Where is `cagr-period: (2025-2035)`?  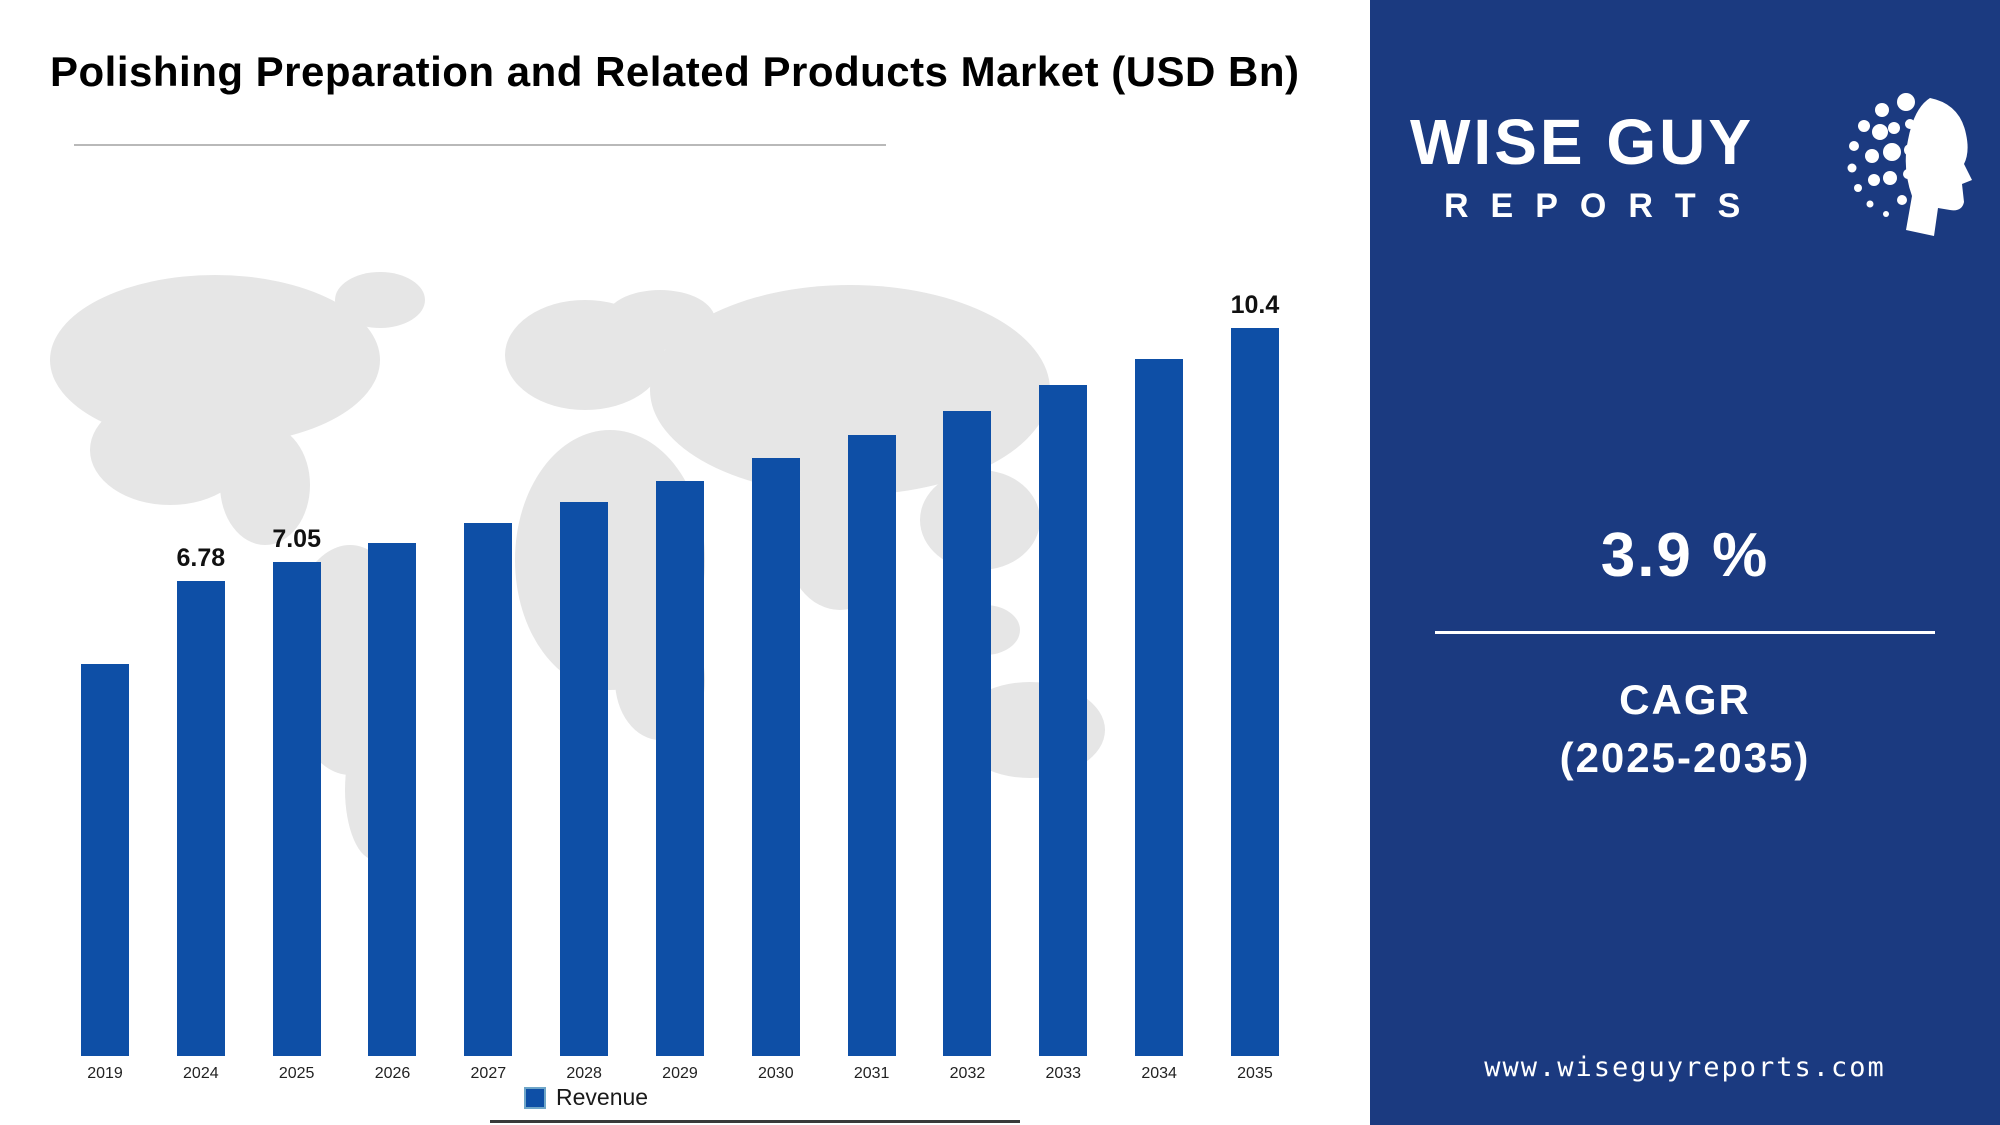 cagr-period: (2025-2035) is located at coordinates (1685, 757).